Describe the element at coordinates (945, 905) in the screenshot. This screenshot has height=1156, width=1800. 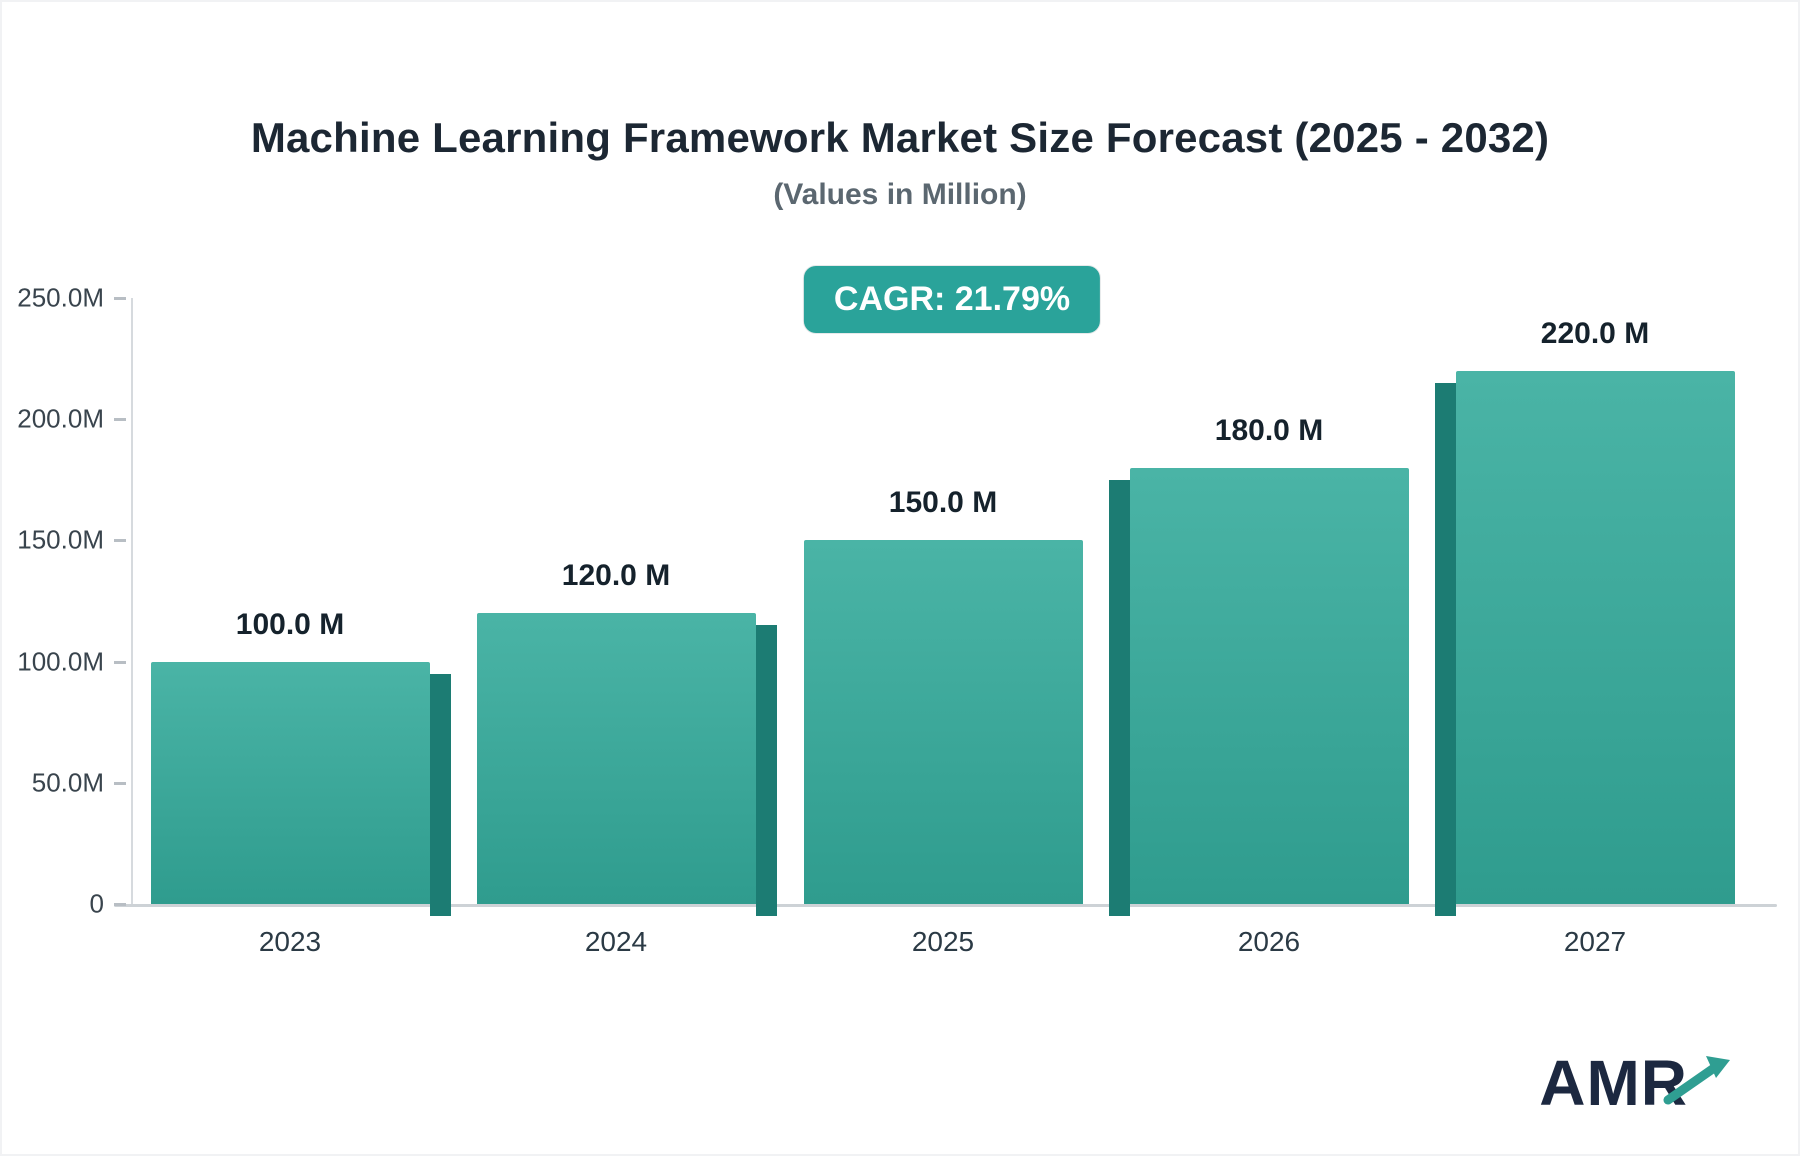
I see `x-axis-line` at that location.